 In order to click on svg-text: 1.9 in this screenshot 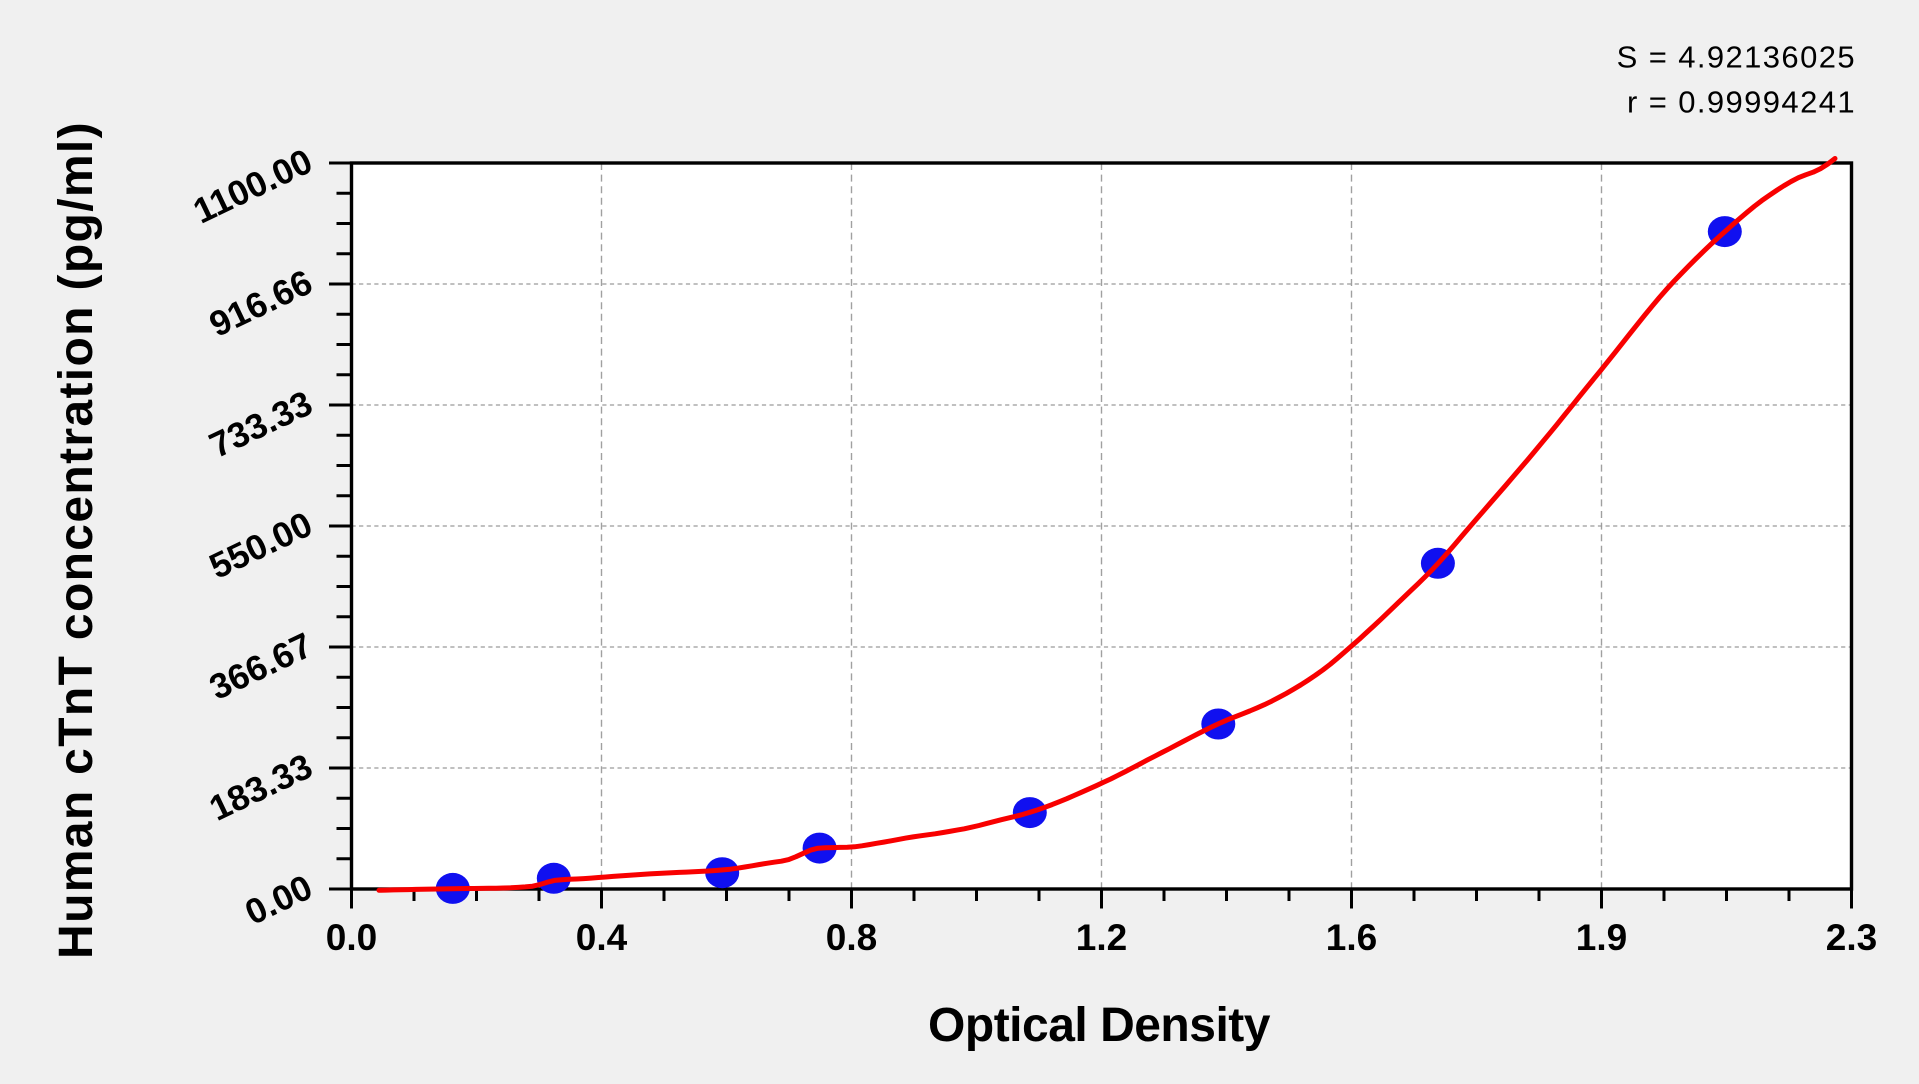, I will do `click(1601, 937)`.